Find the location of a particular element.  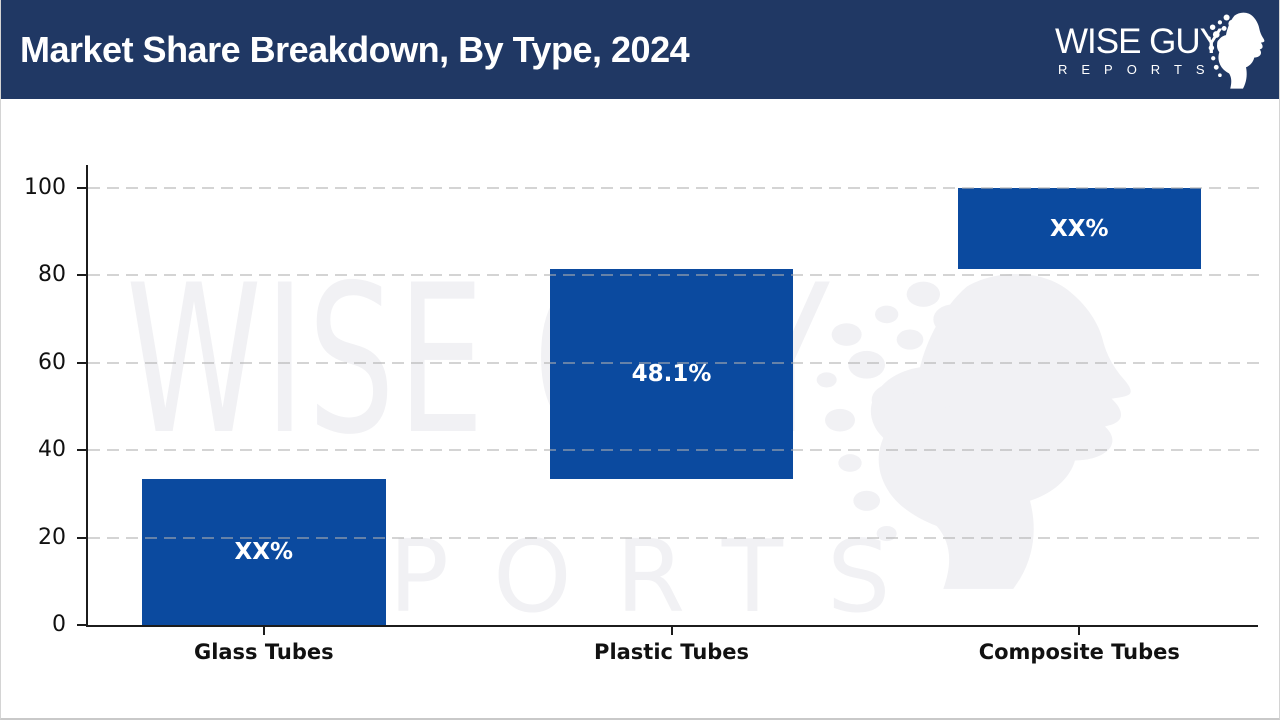

brand-subname: REPORTS is located at coordinates (1138, 69).